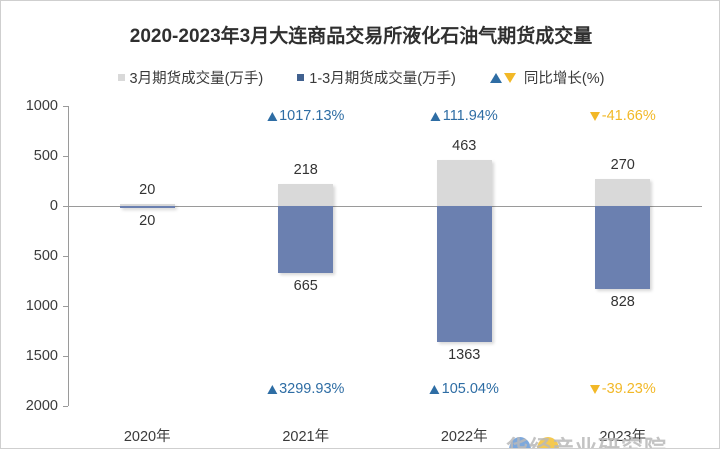 The height and width of the screenshot is (449, 720). What do you see at coordinates (301, 77) in the screenshot?
I see `blue-square-icon` at bounding box center [301, 77].